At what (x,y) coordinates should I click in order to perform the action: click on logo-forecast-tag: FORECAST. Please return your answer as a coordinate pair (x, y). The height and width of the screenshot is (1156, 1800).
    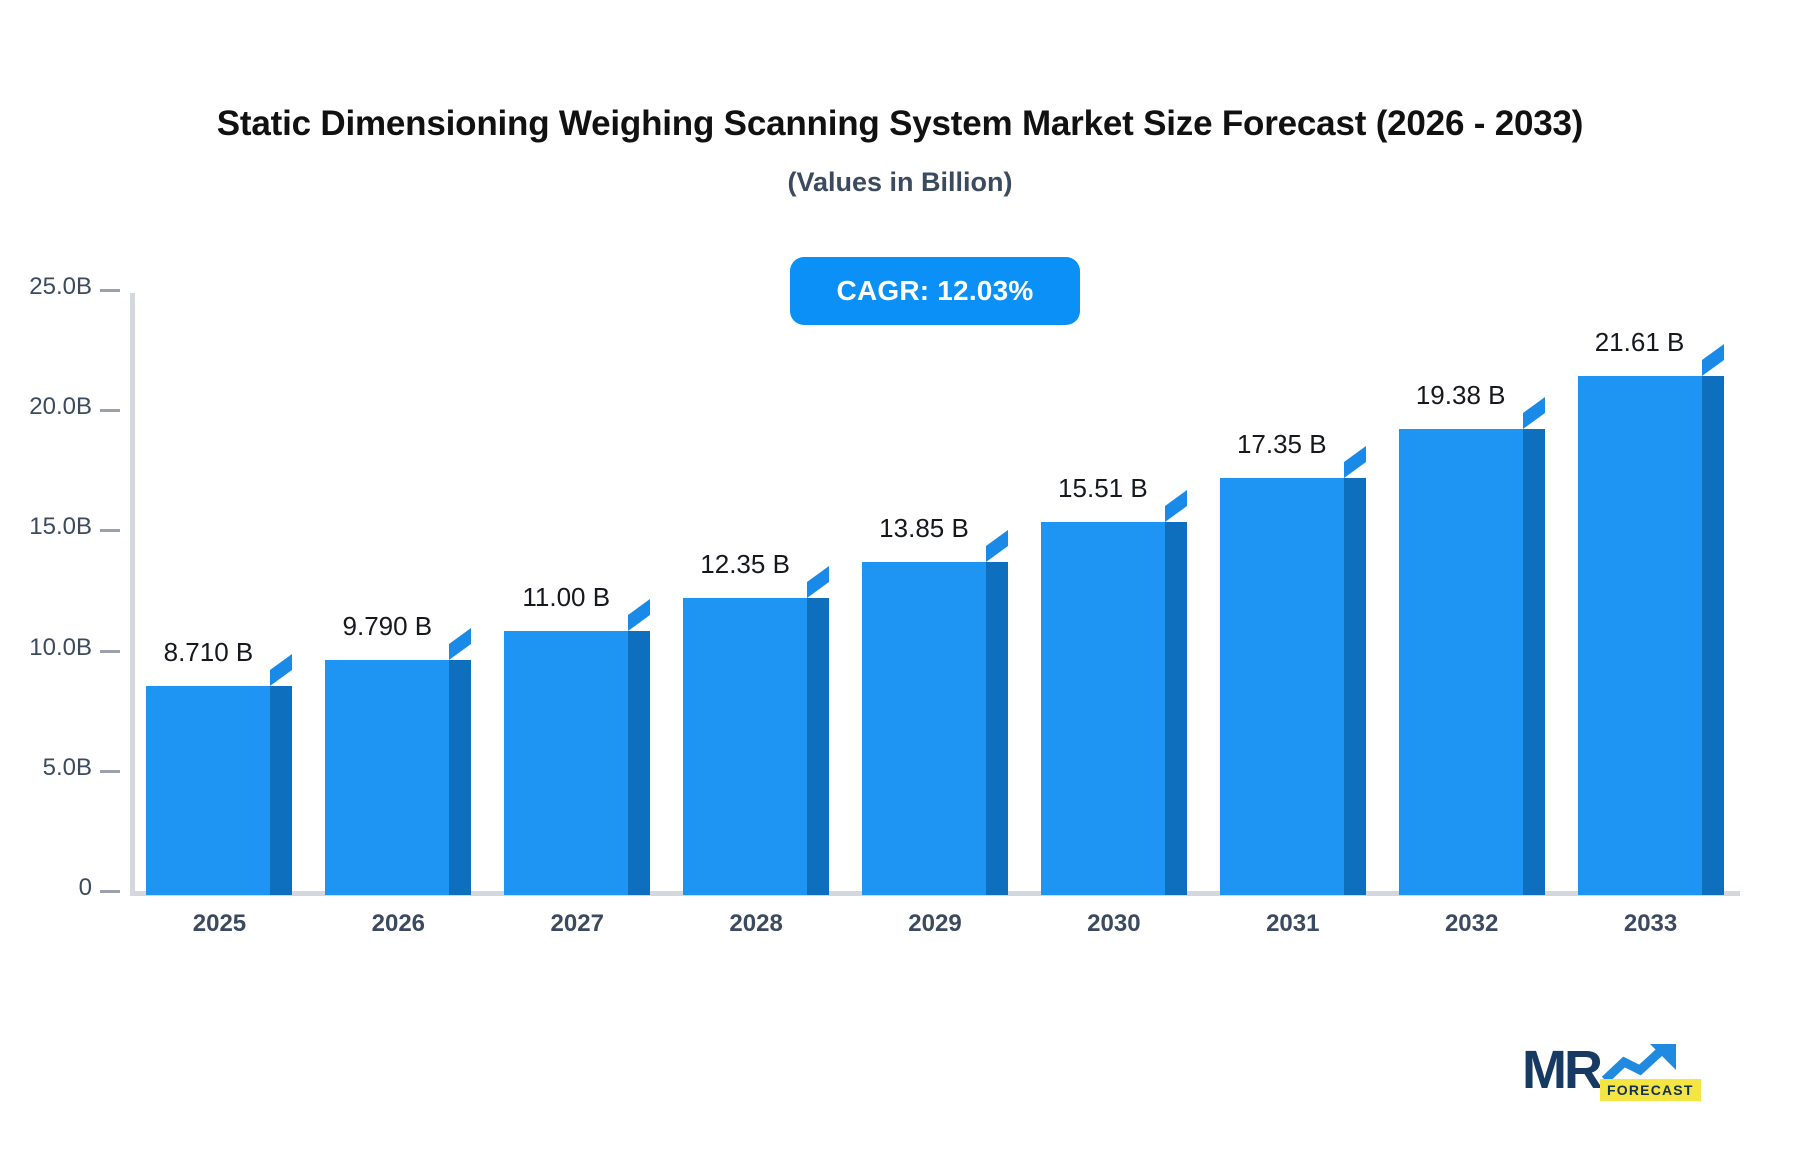
    Looking at the image, I should click on (1650, 1090).